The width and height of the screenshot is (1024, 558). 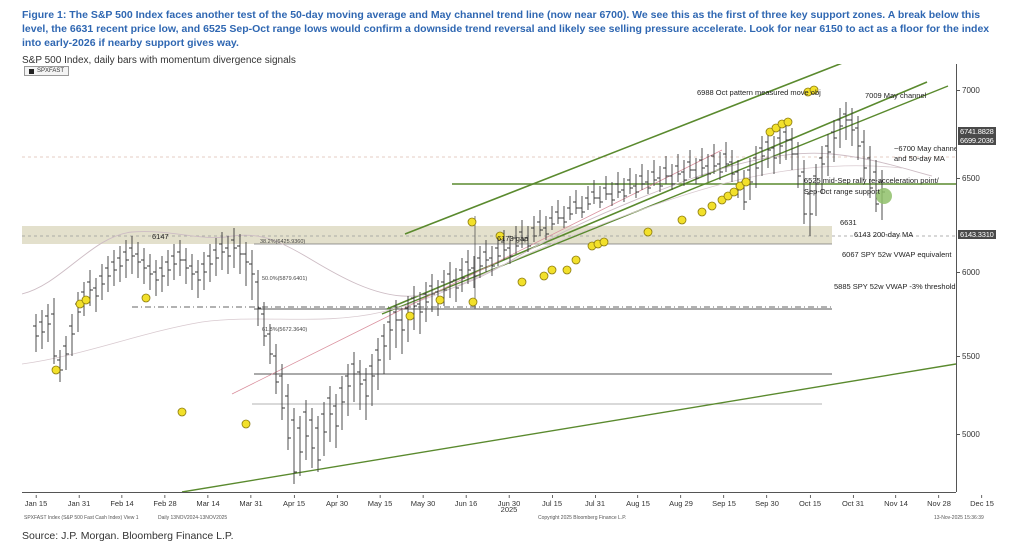 What do you see at coordinates (638, 501) in the screenshot?
I see `x-tick-14: Aug 15` at bounding box center [638, 501].